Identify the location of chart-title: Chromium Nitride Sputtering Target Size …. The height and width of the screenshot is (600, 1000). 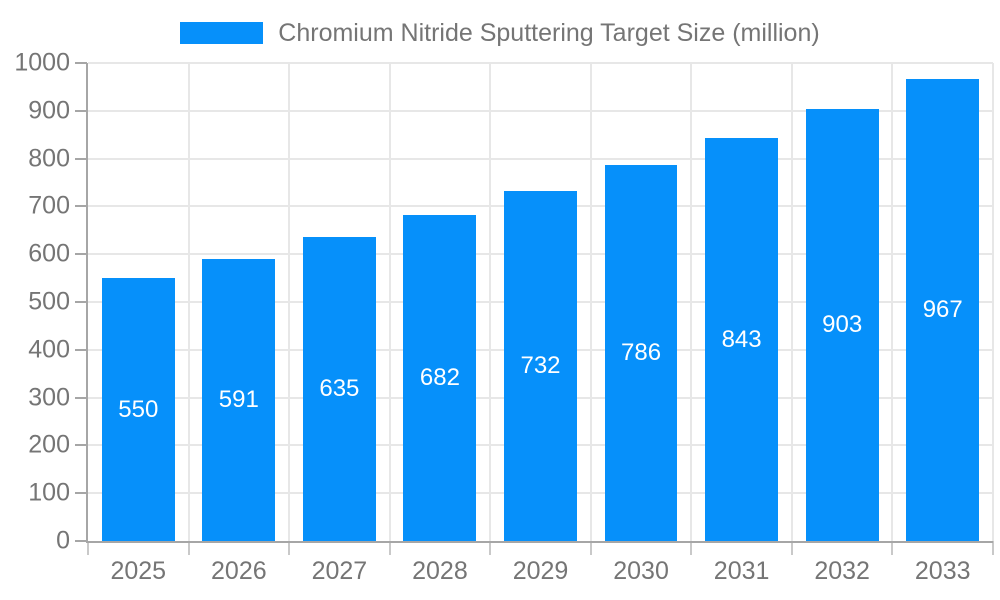
(549, 32).